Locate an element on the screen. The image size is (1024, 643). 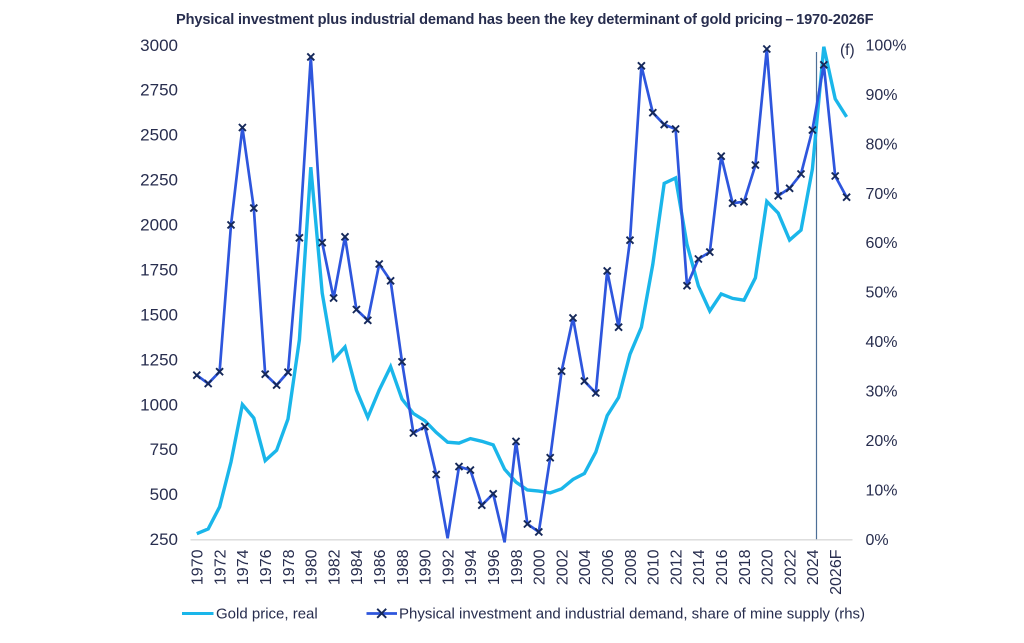
svg-text: 1980 is located at coordinates (312, 567).